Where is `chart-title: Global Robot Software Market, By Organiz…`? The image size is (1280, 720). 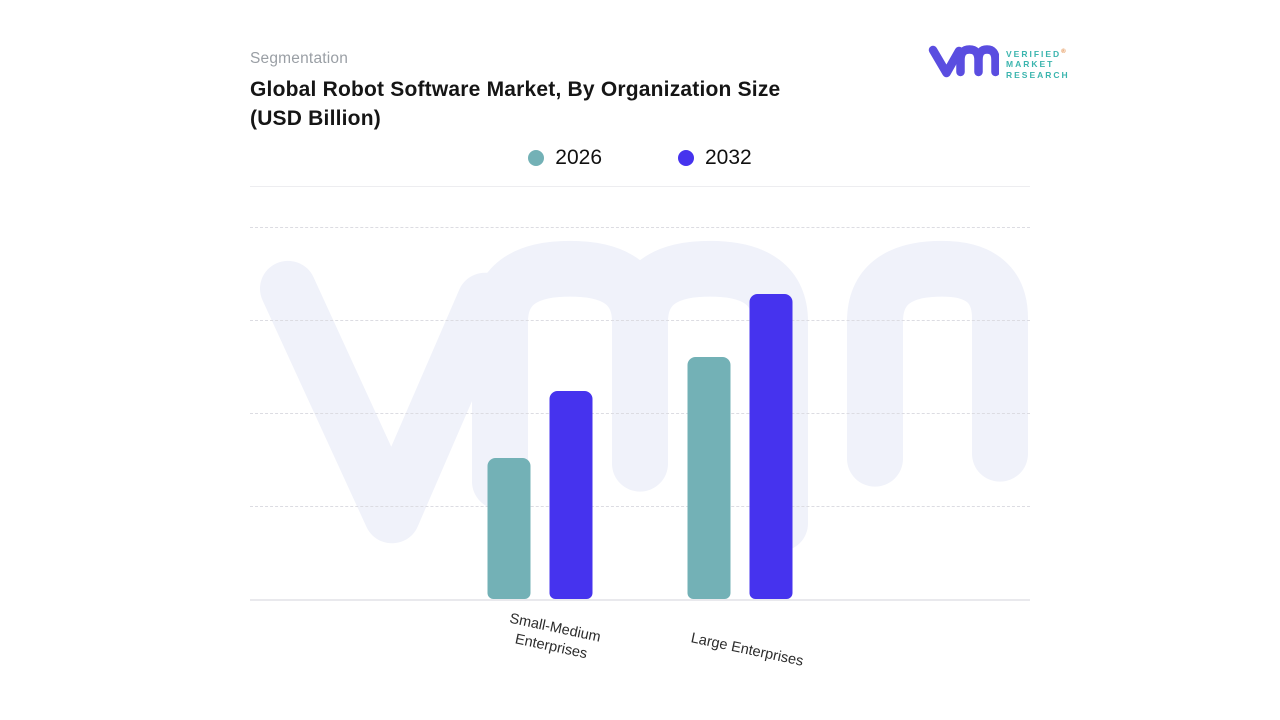 chart-title: Global Robot Software Market, By Organiz… is located at coordinates (515, 104).